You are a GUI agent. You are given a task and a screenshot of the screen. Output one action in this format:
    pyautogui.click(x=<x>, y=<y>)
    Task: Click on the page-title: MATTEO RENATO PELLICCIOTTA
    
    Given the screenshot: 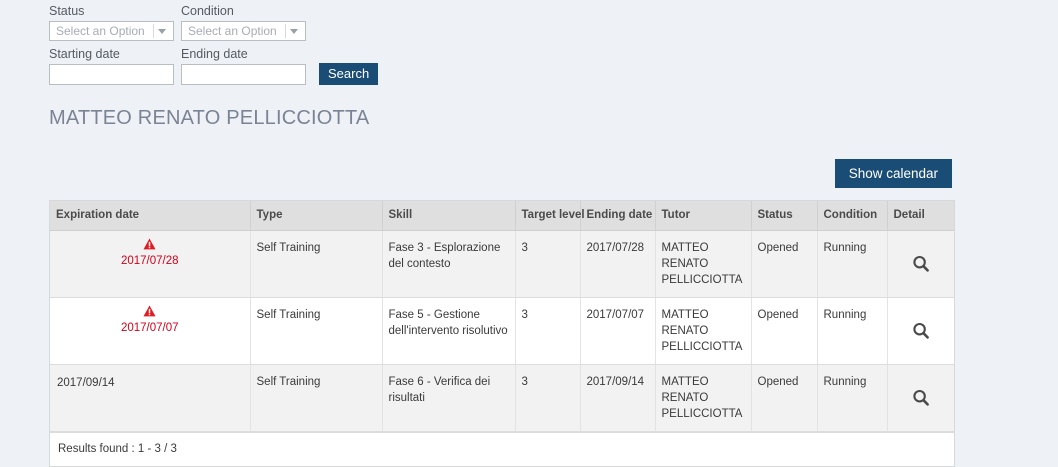 What is the action you would take?
    pyautogui.click(x=209, y=118)
    